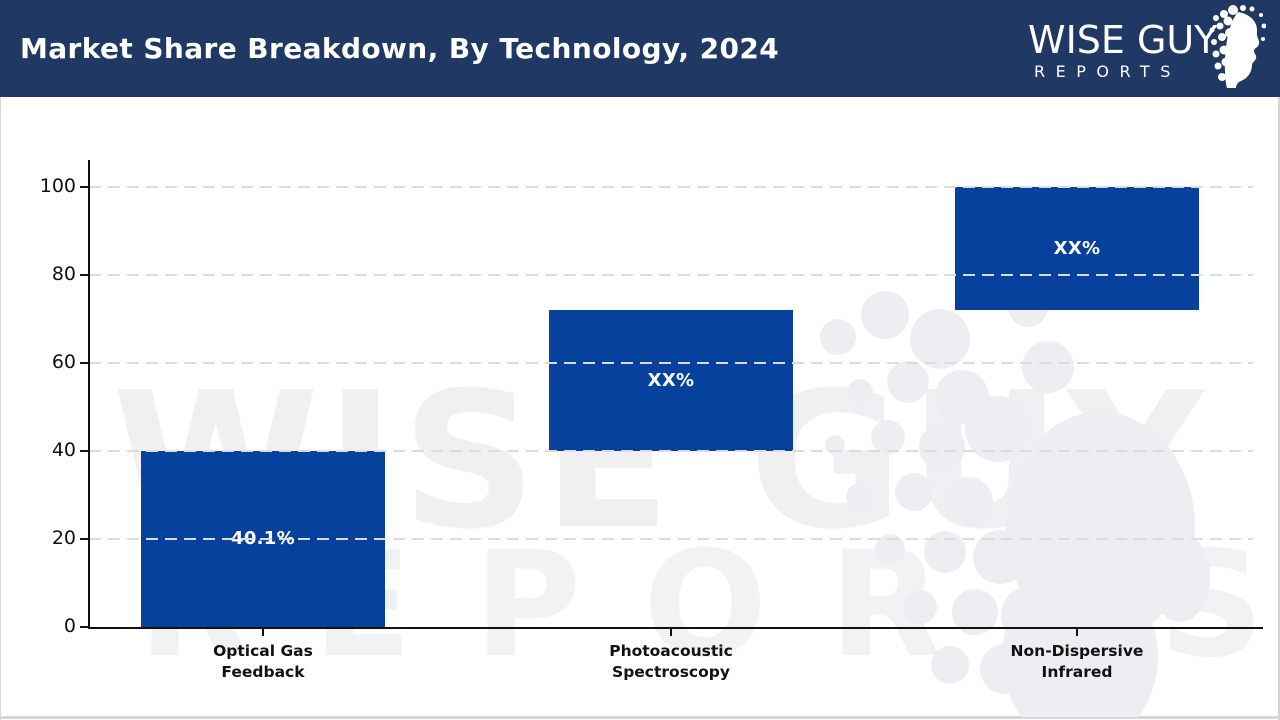 This screenshot has width=1280, height=720. What do you see at coordinates (263, 651) in the screenshot?
I see `category-label-line: Optical Gas` at bounding box center [263, 651].